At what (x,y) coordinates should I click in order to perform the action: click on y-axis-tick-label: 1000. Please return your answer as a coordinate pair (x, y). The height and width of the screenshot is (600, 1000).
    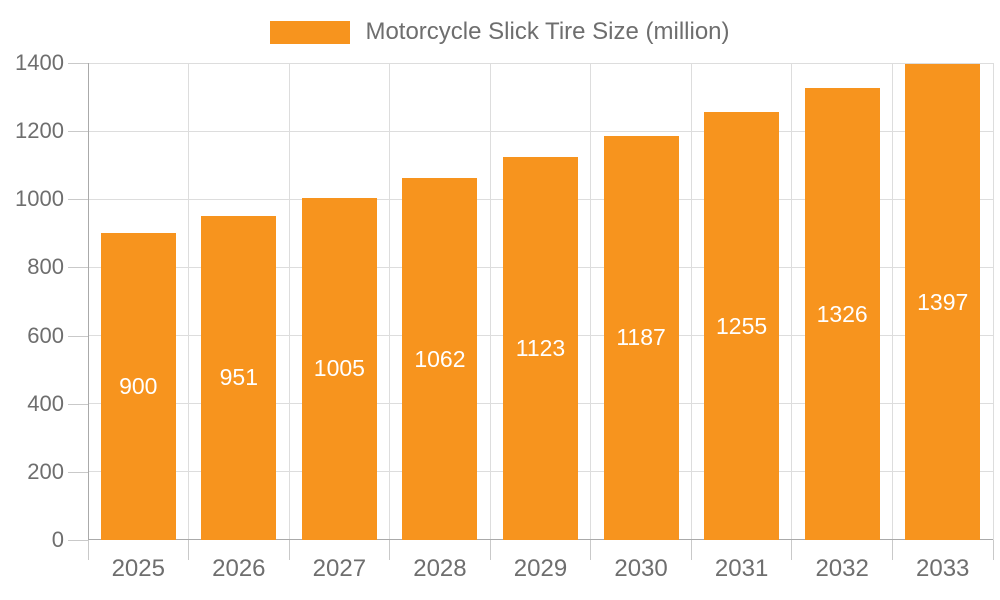
    Looking at the image, I should click on (39, 199).